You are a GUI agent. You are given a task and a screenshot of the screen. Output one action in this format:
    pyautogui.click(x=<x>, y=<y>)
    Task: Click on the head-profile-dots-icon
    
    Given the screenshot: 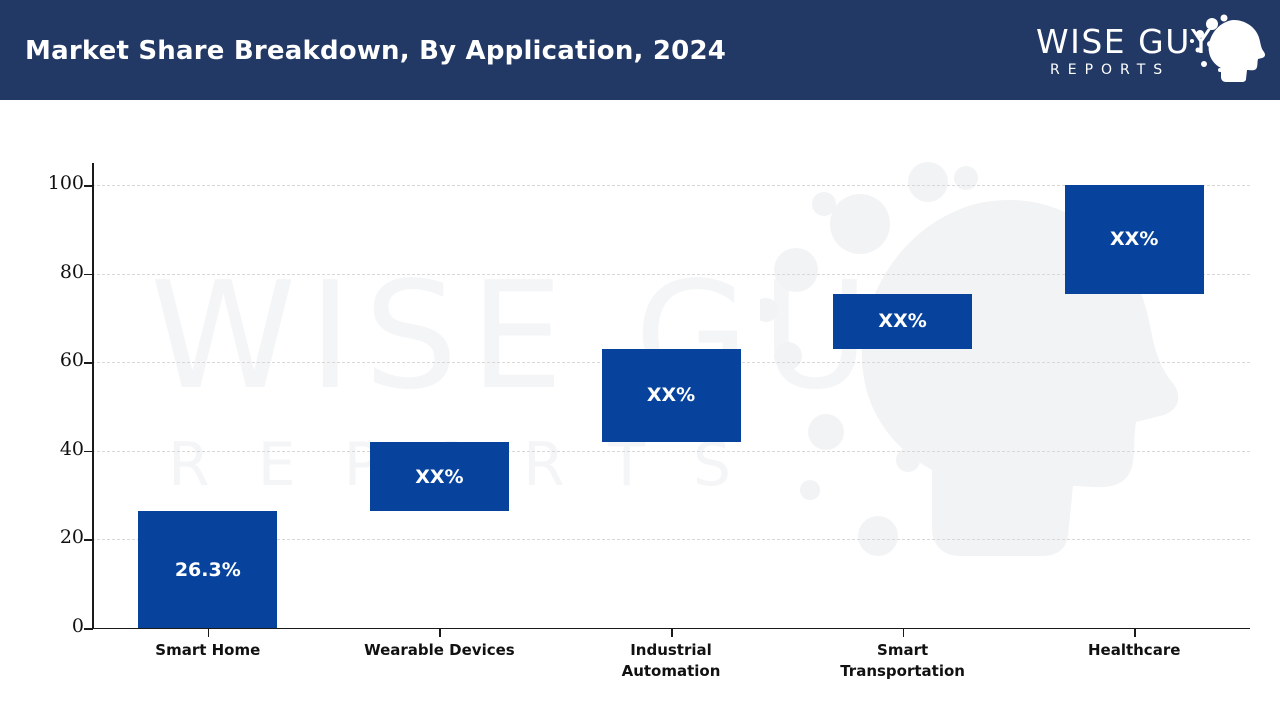 What is the action you would take?
    pyautogui.click(x=1228, y=48)
    